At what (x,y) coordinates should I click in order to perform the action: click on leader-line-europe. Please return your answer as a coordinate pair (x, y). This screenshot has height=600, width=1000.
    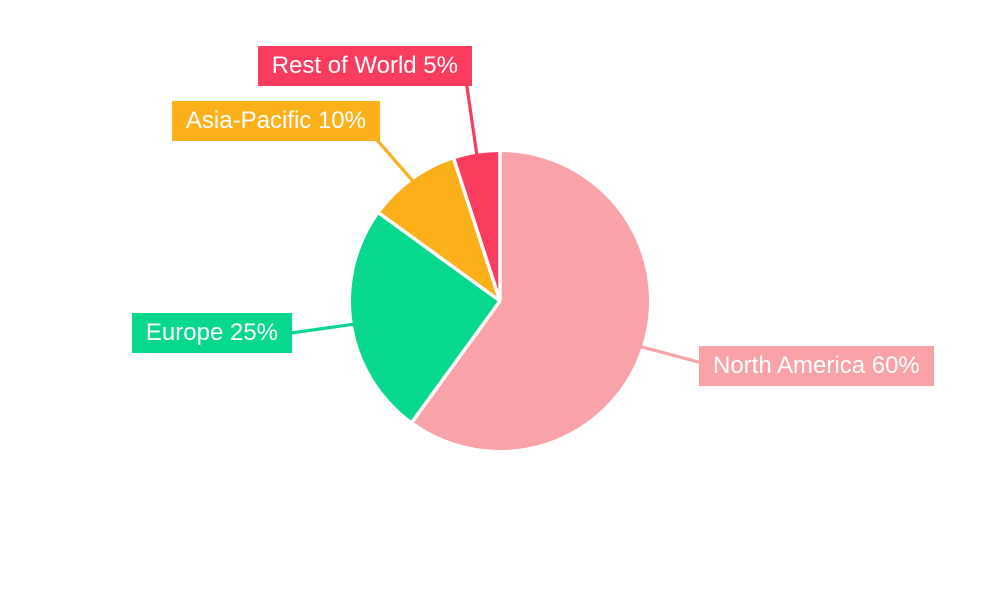
    Looking at the image, I should click on (319, 329).